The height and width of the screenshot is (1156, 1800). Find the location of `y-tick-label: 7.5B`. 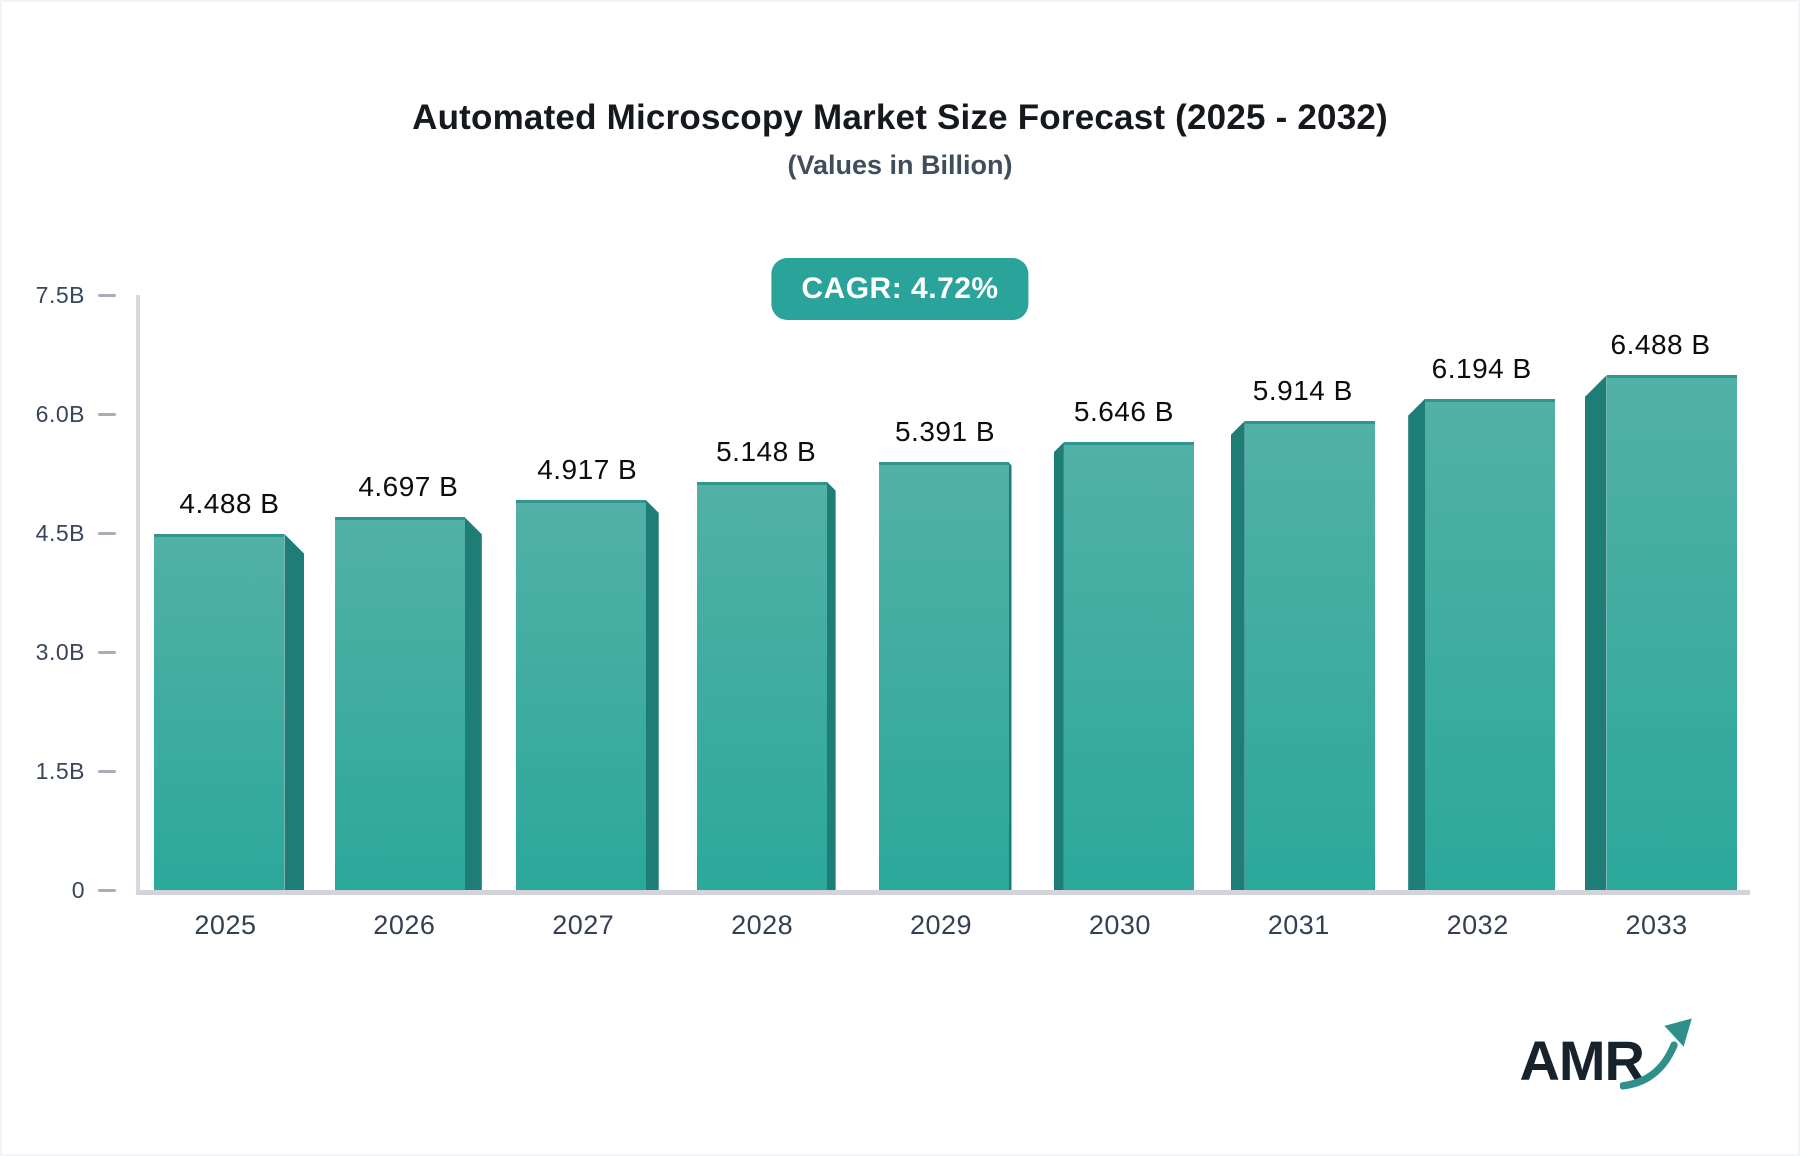

y-tick-label: 7.5B is located at coordinates (60, 294).